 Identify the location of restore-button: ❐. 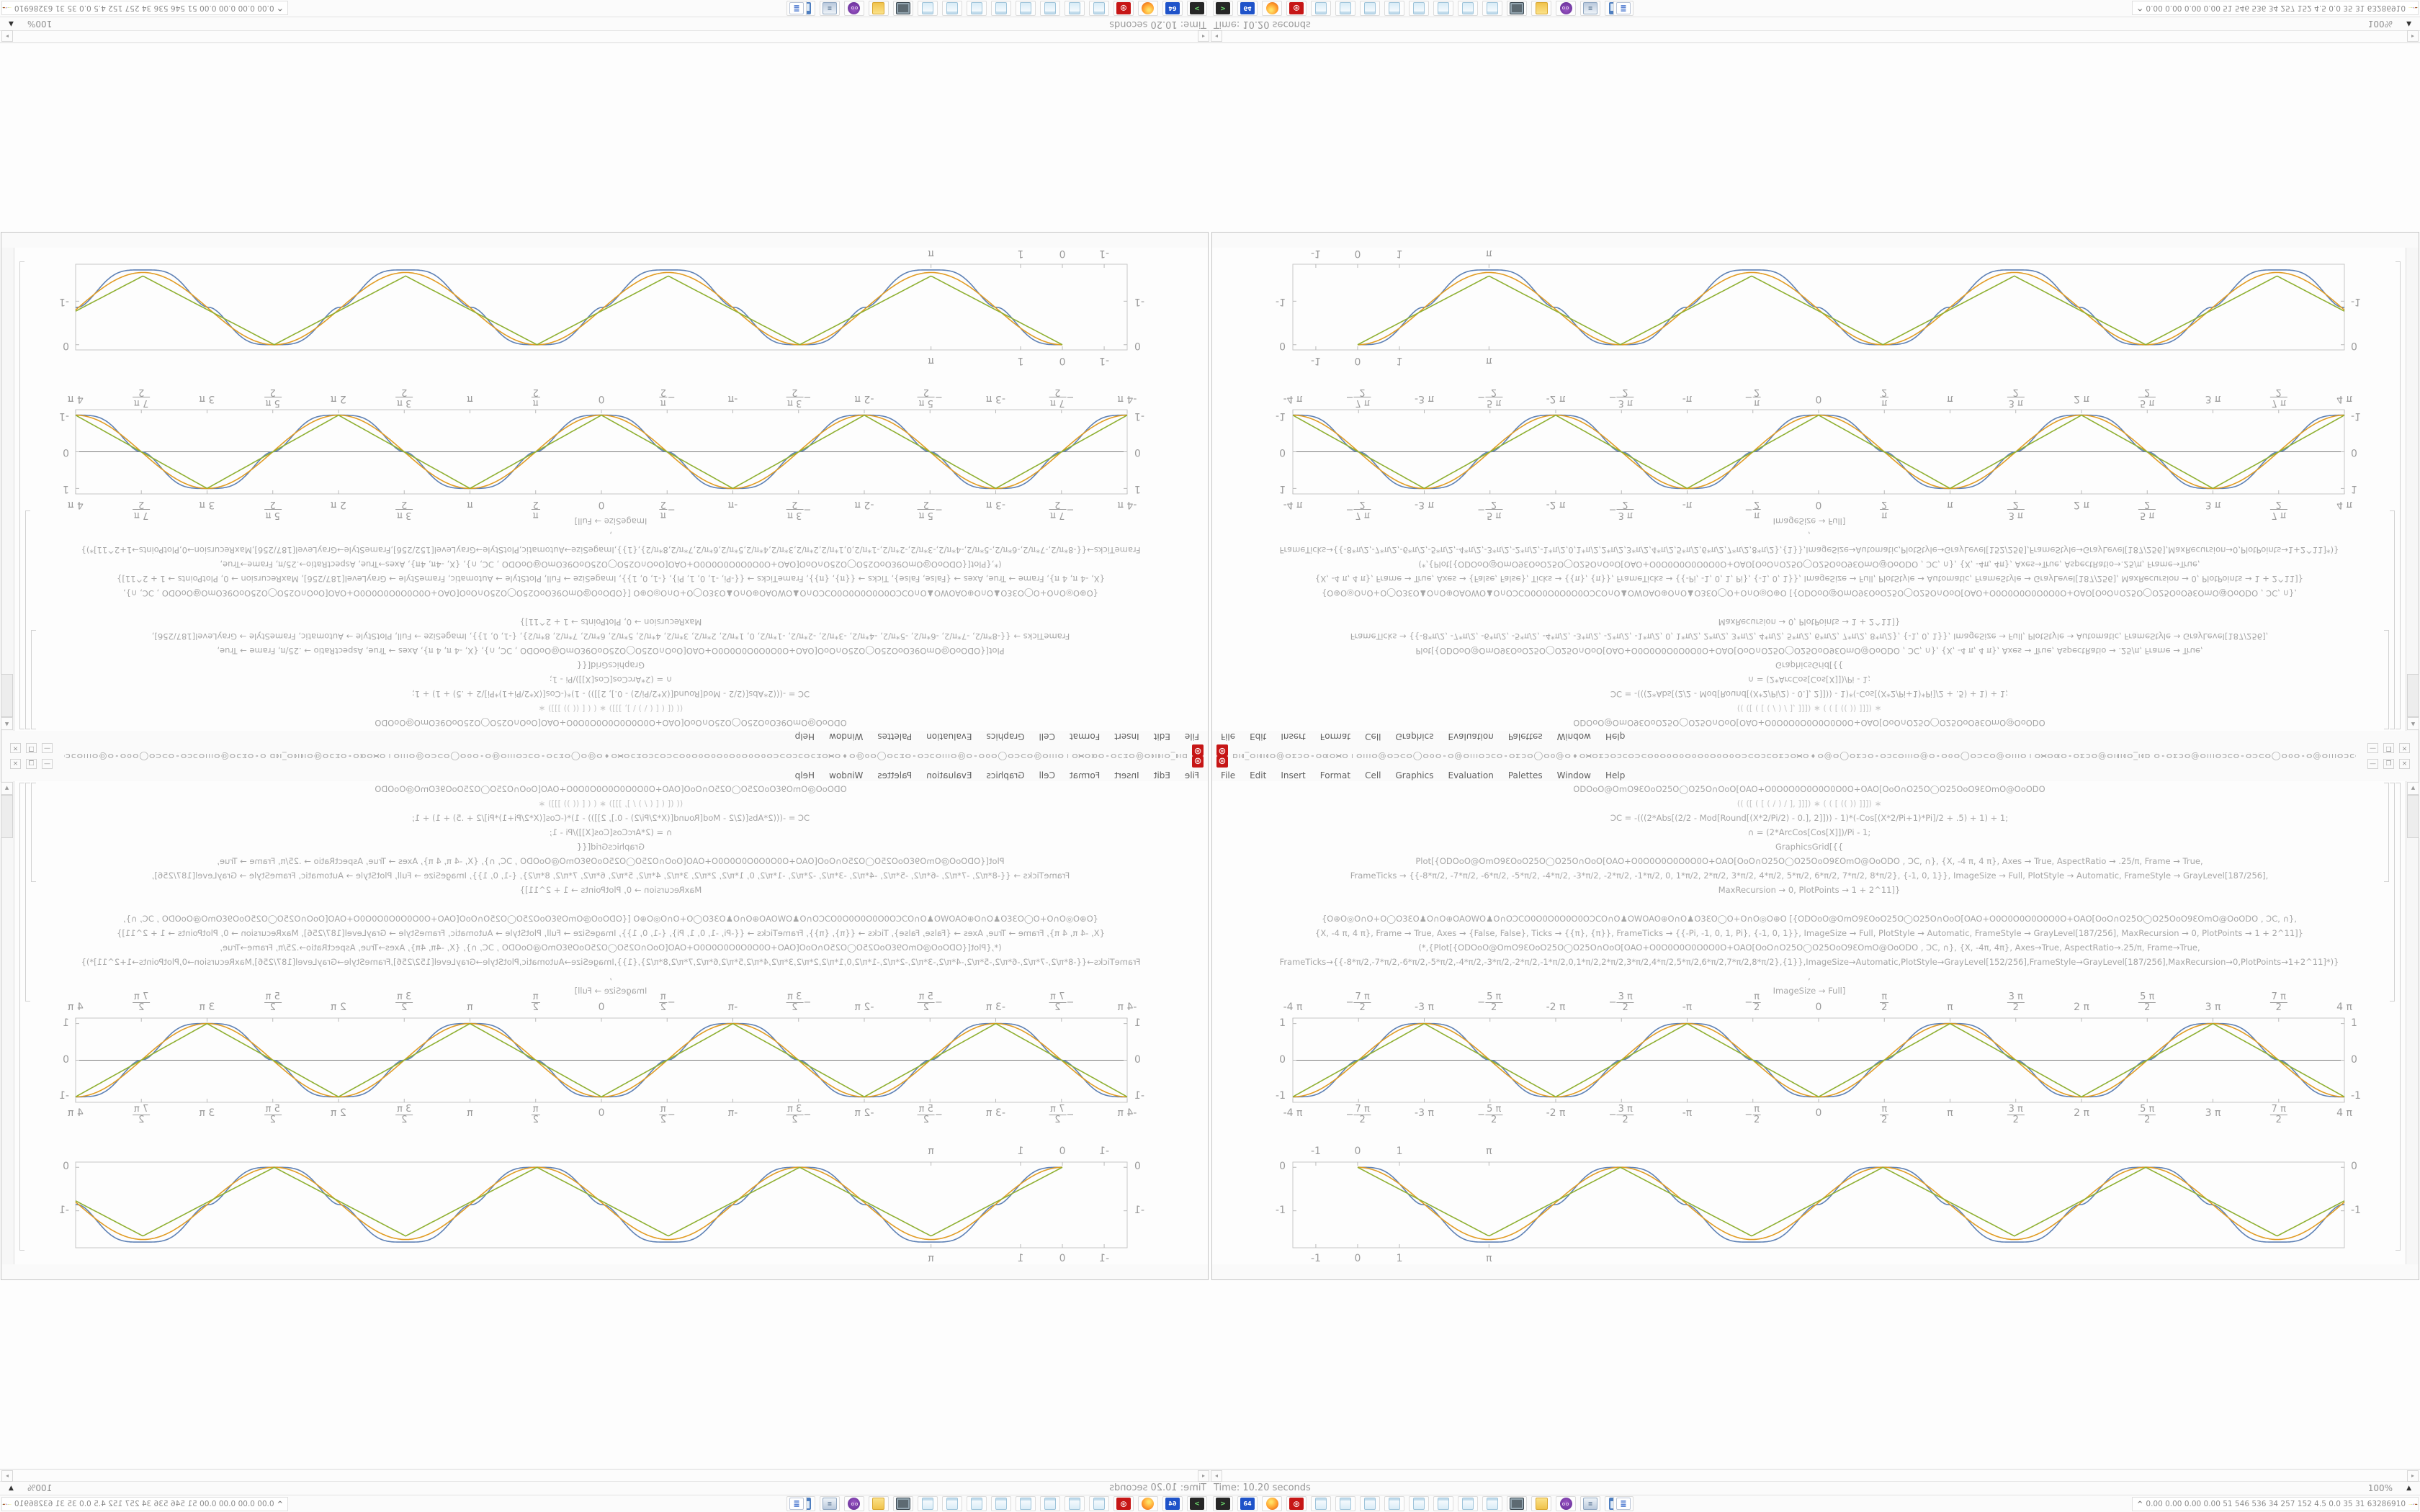
(2388, 748).